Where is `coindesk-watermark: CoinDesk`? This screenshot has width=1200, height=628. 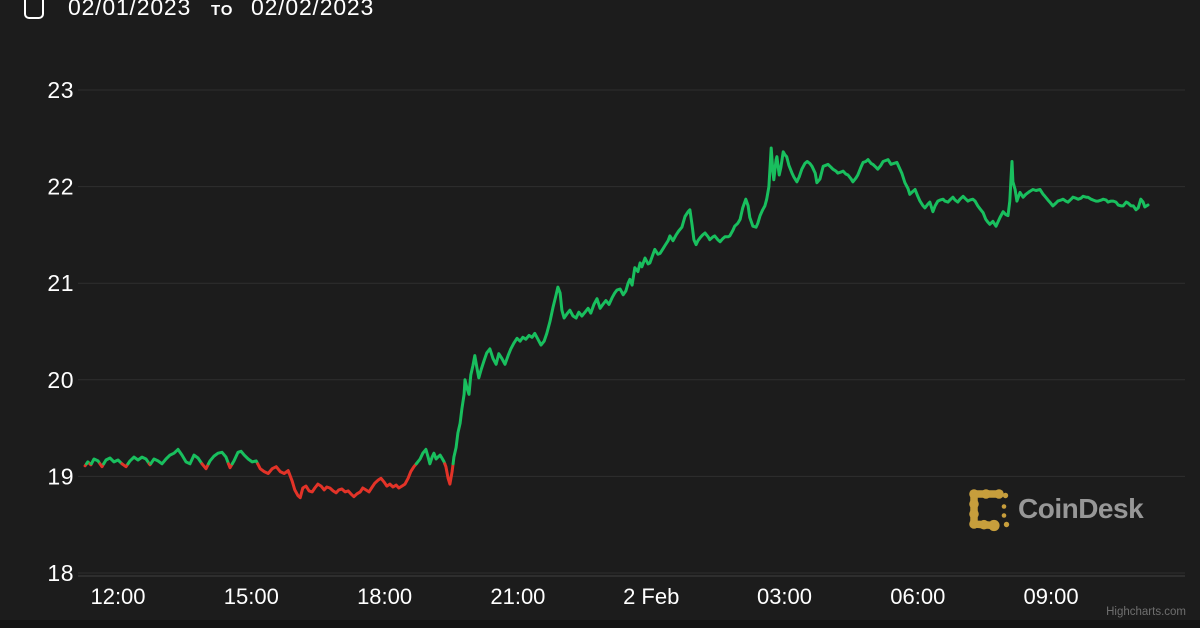
coindesk-watermark: CoinDesk is located at coordinates (1055, 509).